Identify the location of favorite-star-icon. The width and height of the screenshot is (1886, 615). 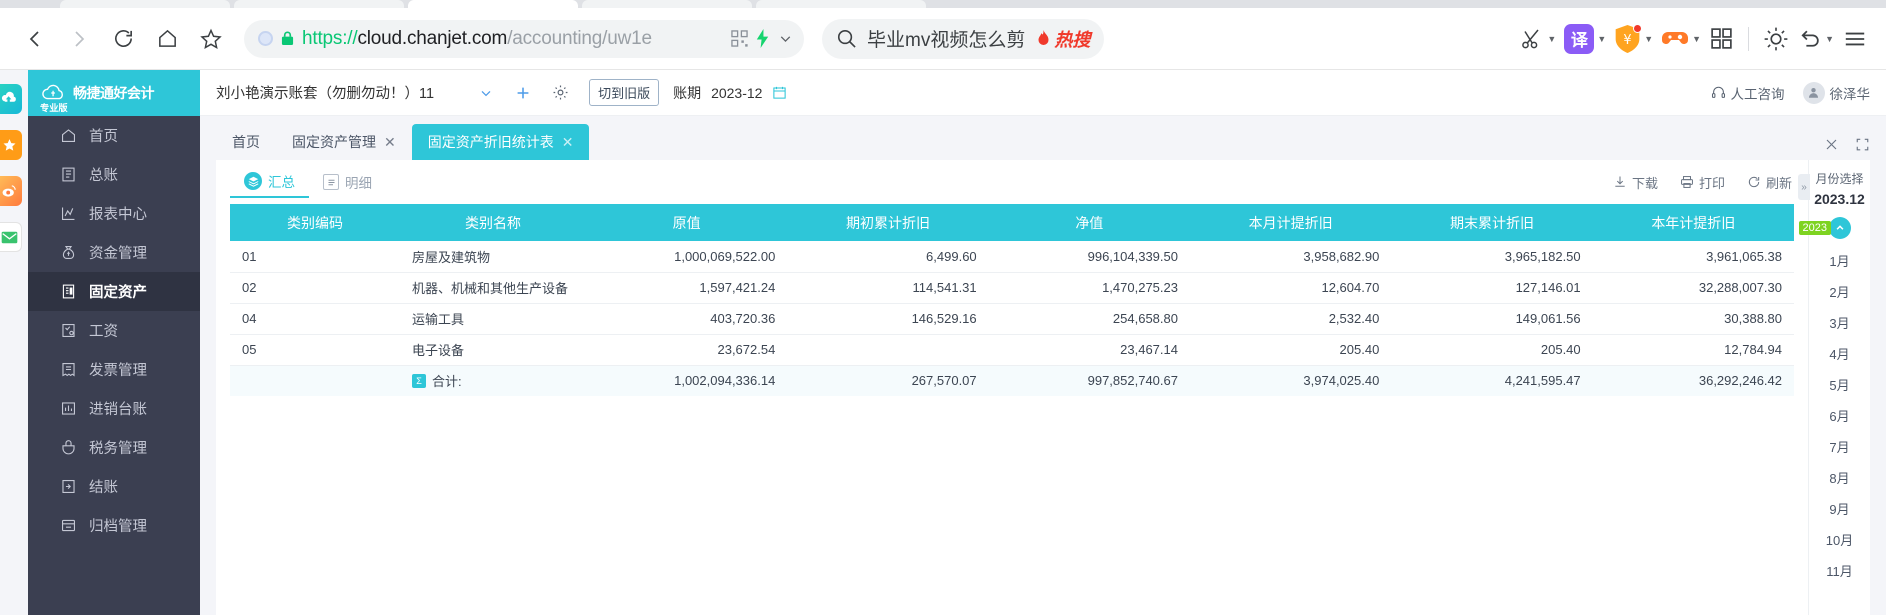
(11, 145).